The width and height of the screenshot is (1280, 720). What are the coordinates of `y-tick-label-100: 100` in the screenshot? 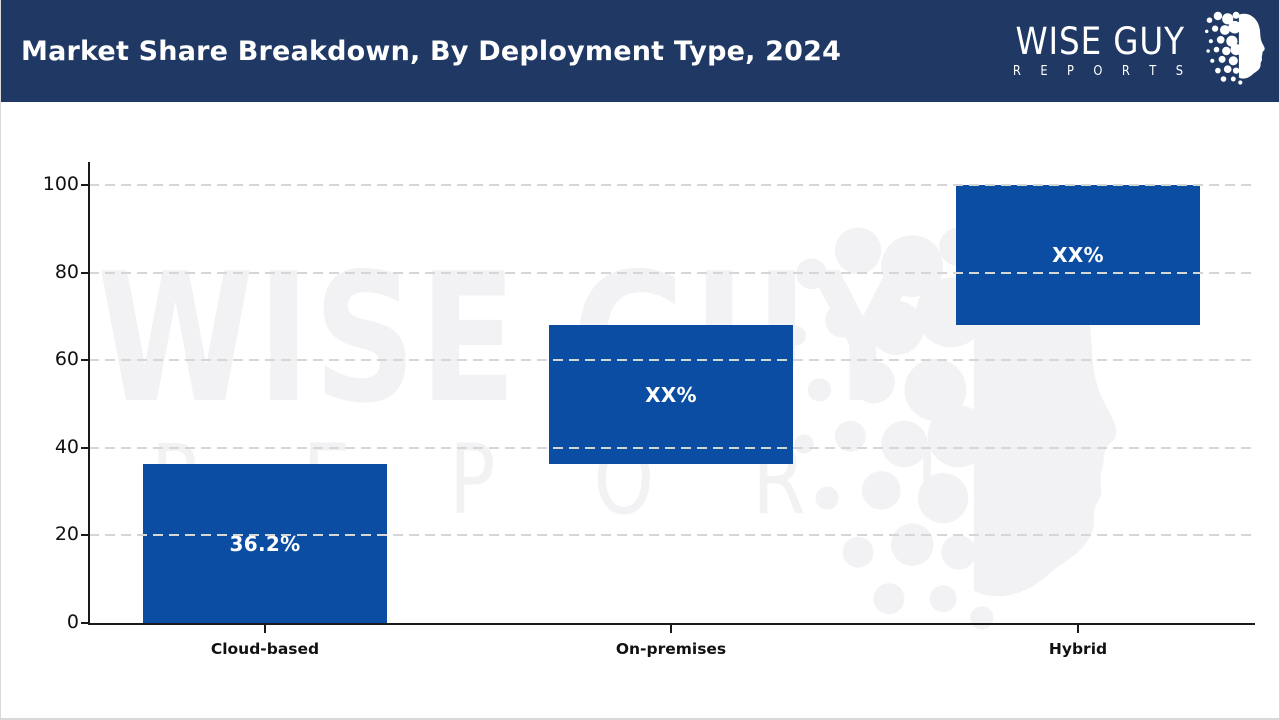 It's located at (60, 184).